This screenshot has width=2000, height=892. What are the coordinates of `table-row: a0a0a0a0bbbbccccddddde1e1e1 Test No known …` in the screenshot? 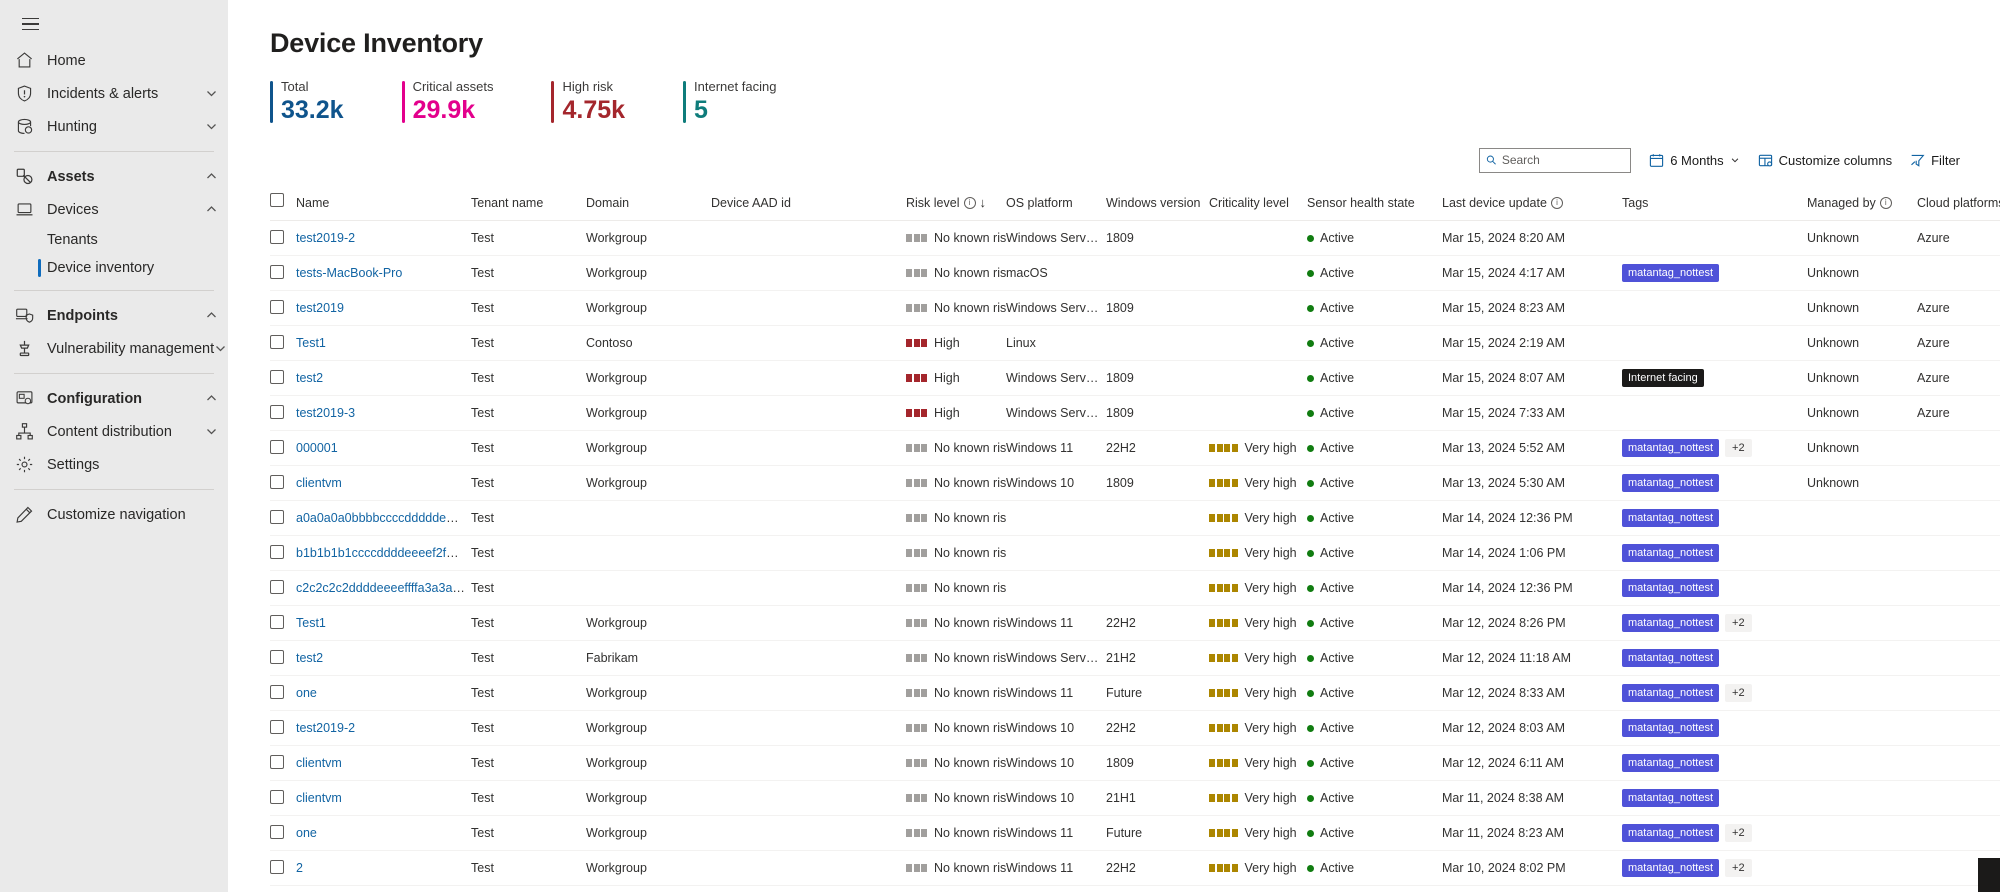 It's located at (1135, 518).